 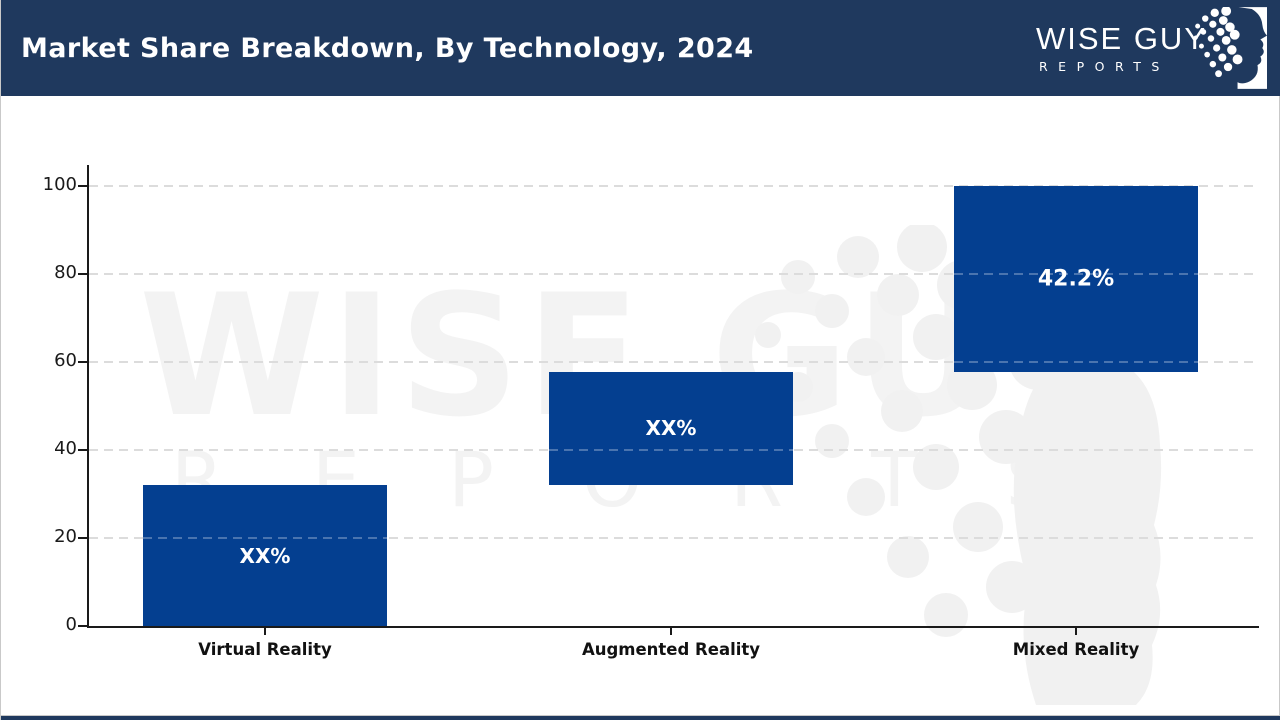 I want to click on logo-subtitle: REPORTS, so click(x=1104, y=66).